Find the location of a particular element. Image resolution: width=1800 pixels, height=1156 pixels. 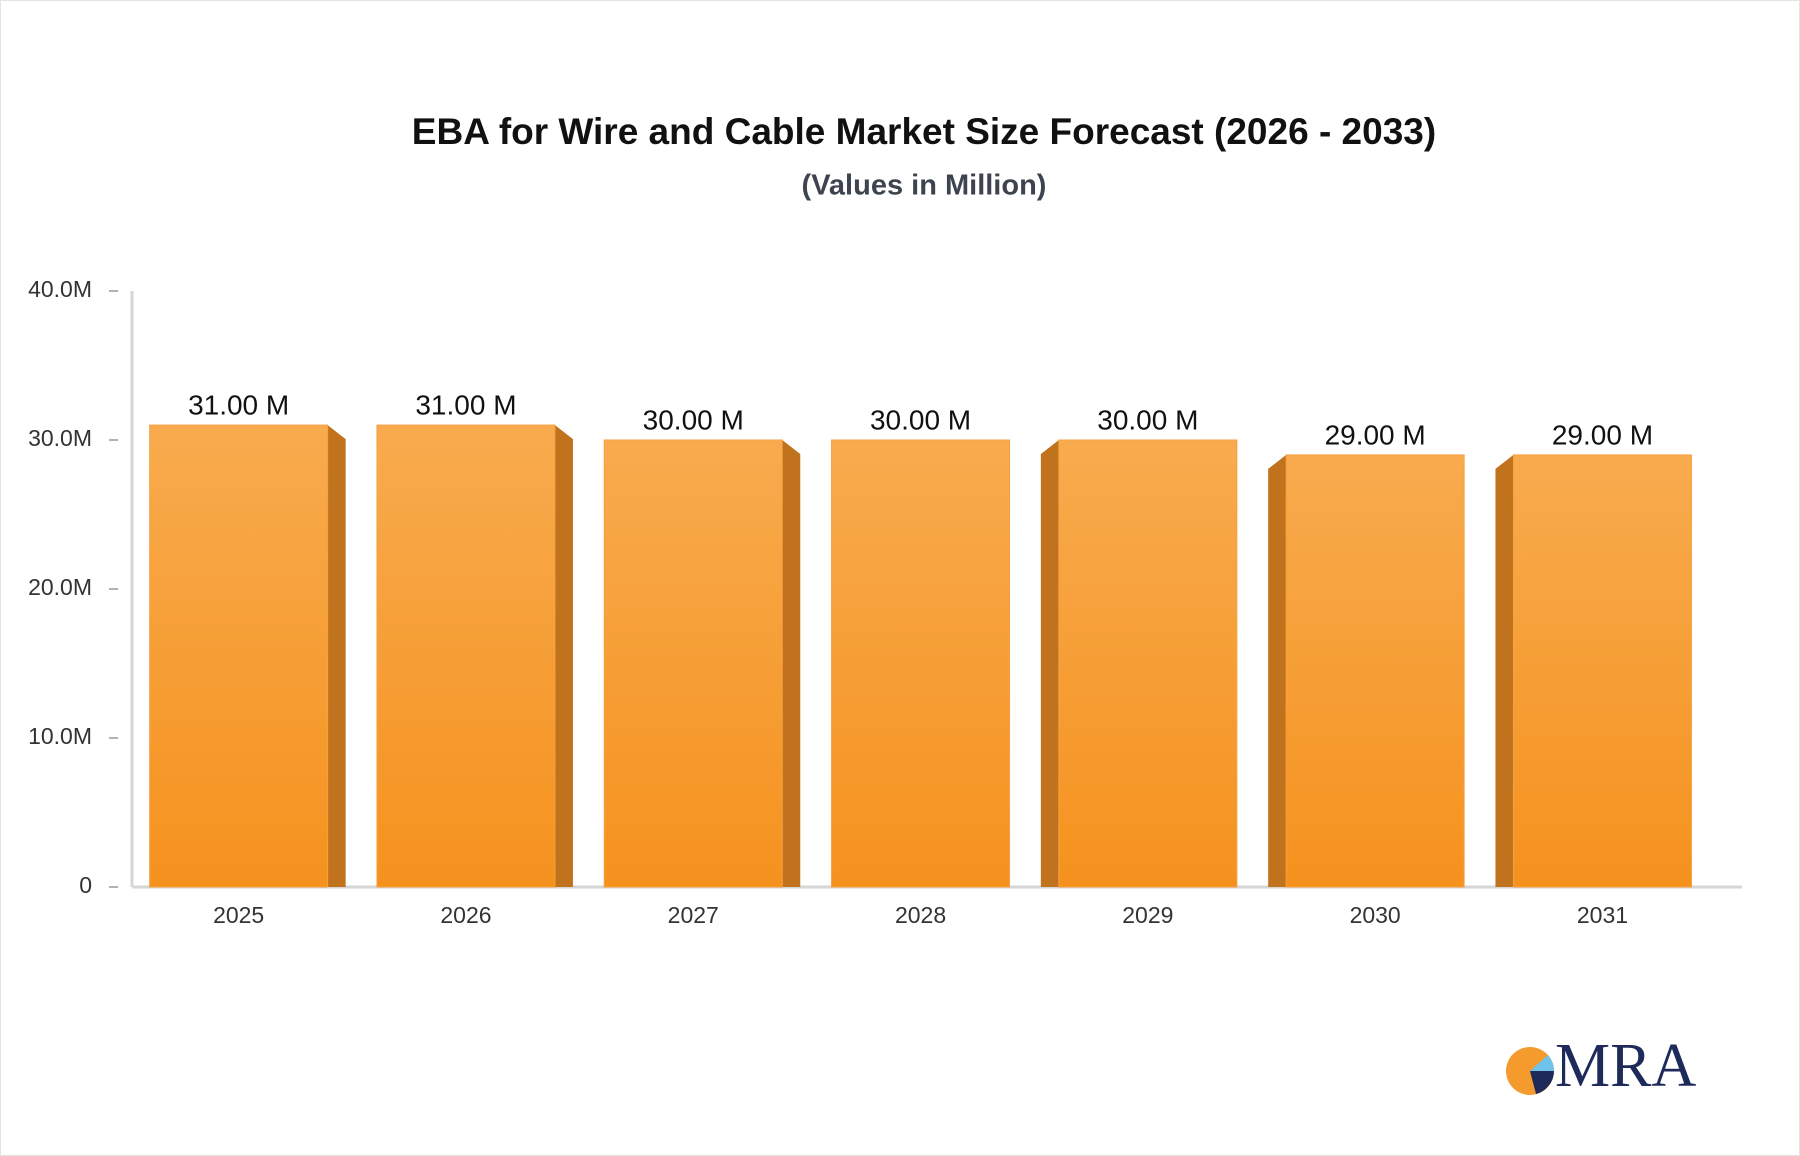

y-tick-label: 10.0M is located at coordinates (60, 736).